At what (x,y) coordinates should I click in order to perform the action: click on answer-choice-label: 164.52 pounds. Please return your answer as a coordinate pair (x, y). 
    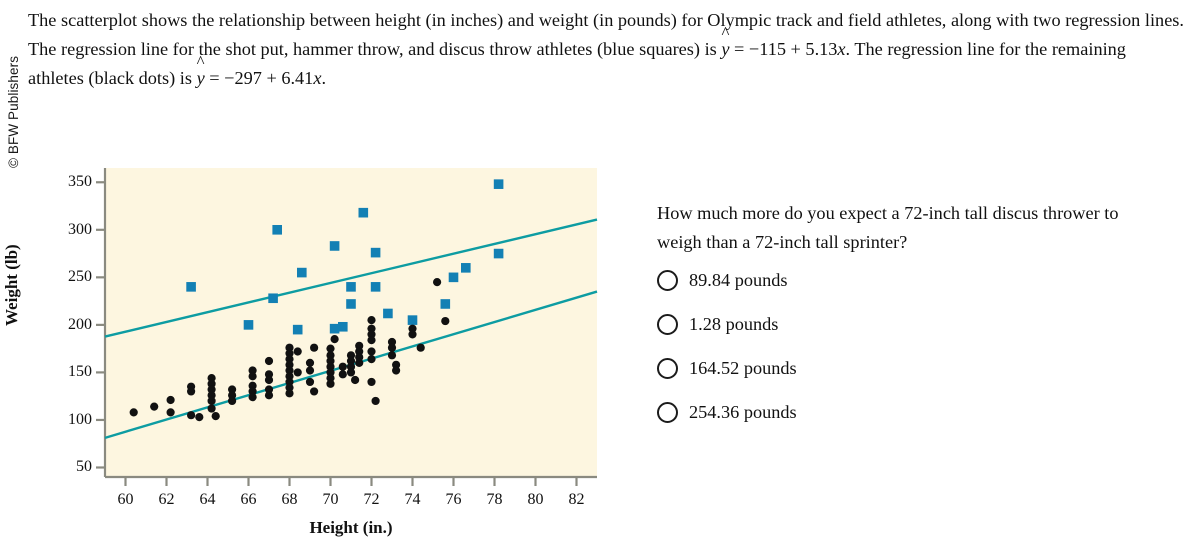
    Looking at the image, I should click on (743, 368).